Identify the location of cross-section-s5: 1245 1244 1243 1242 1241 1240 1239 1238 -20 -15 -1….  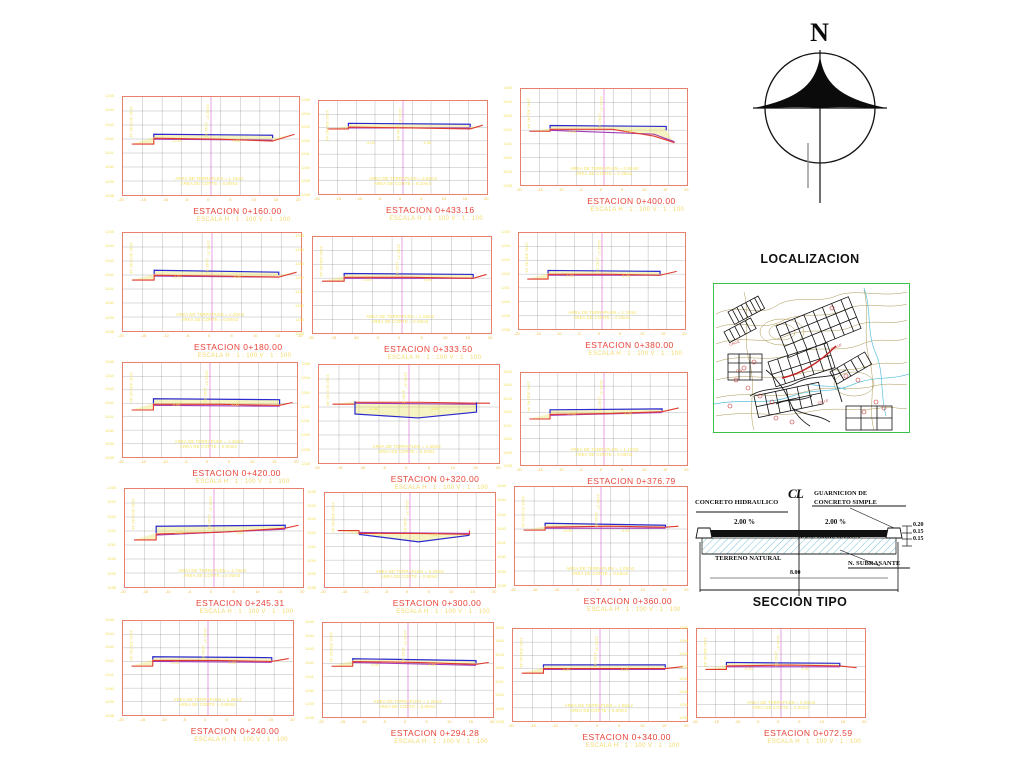
(428, 303).